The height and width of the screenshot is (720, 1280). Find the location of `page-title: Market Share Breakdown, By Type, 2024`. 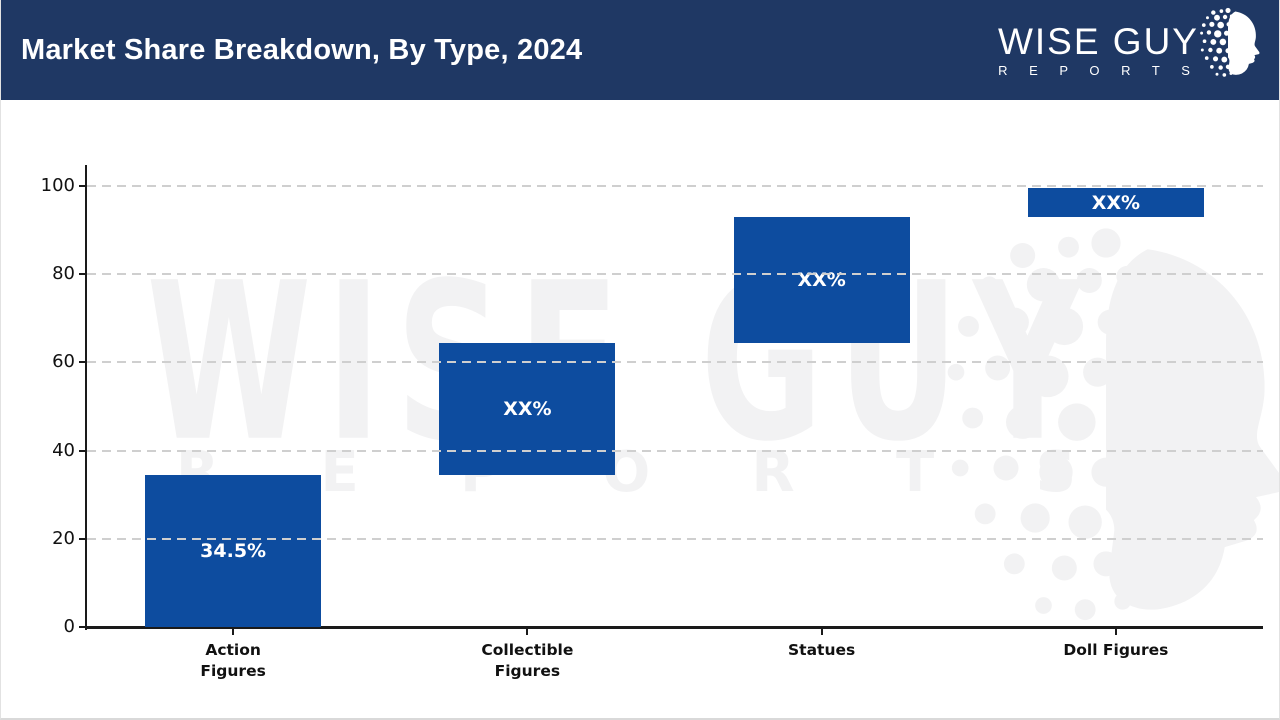

page-title: Market Share Breakdown, By Type, 2024 is located at coordinates (302, 49).